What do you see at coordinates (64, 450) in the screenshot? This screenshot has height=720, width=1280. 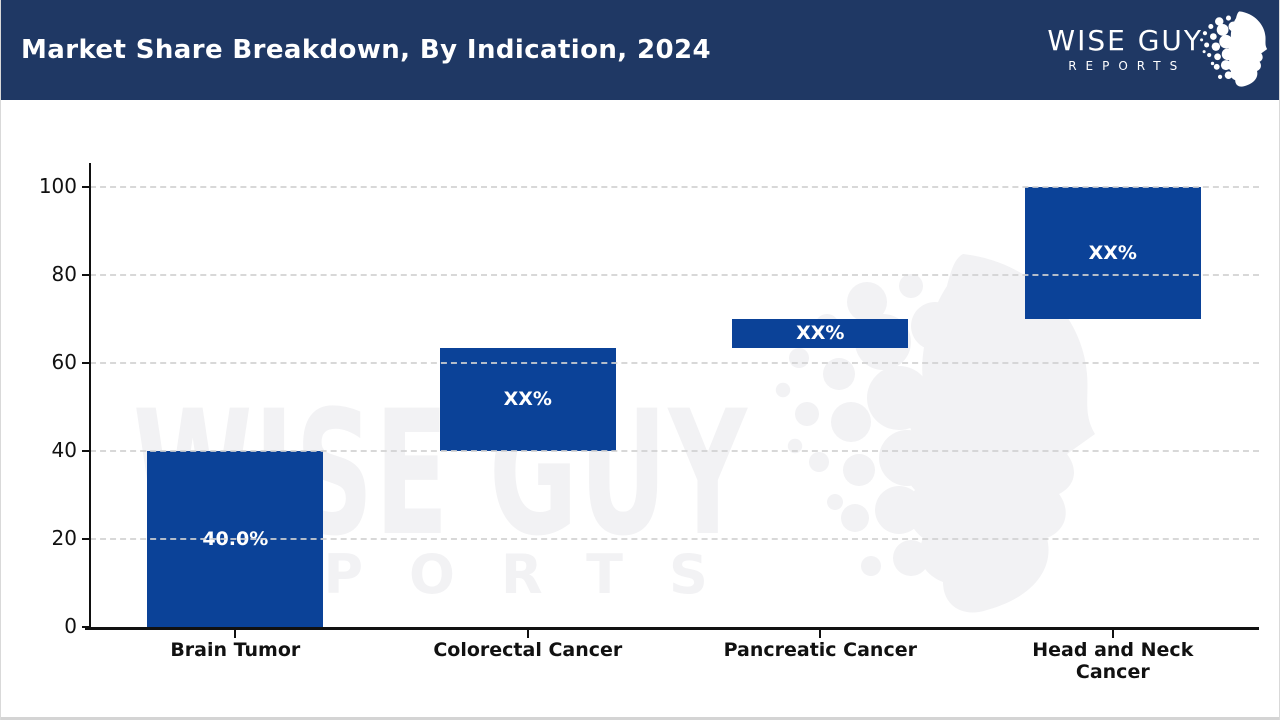 I see `y-tick-label: 40` at bounding box center [64, 450].